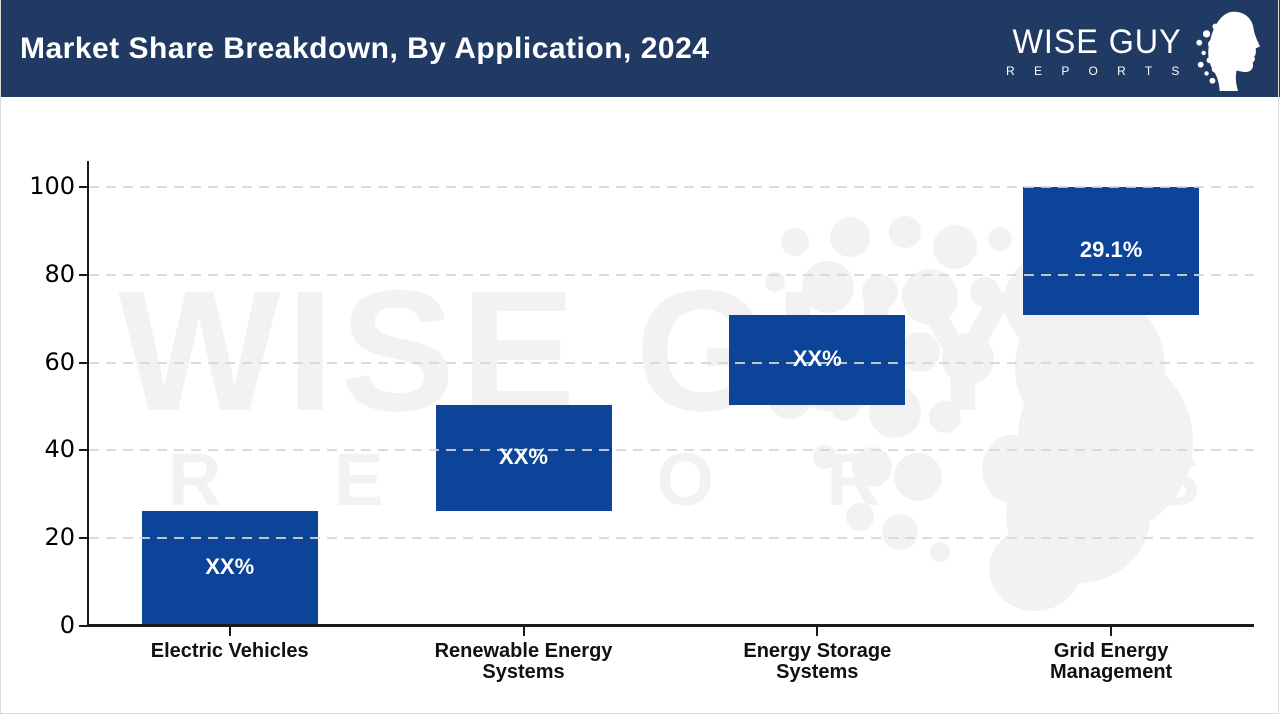 This screenshot has width=1280, height=720. I want to click on y-tick-label: 80, so click(59, 273).